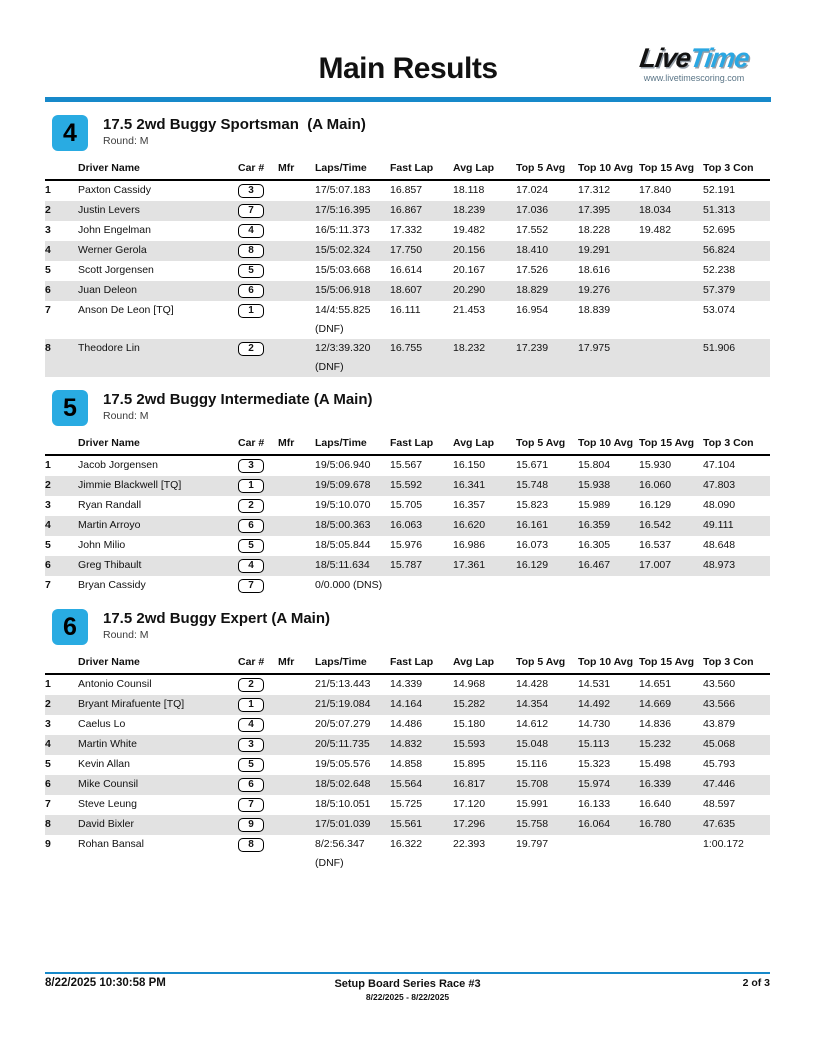 The image size is (816, 1056). Describe the element at coordinates (251, 785) in the screenshot. I see `car-number-badge: 6` at that location.